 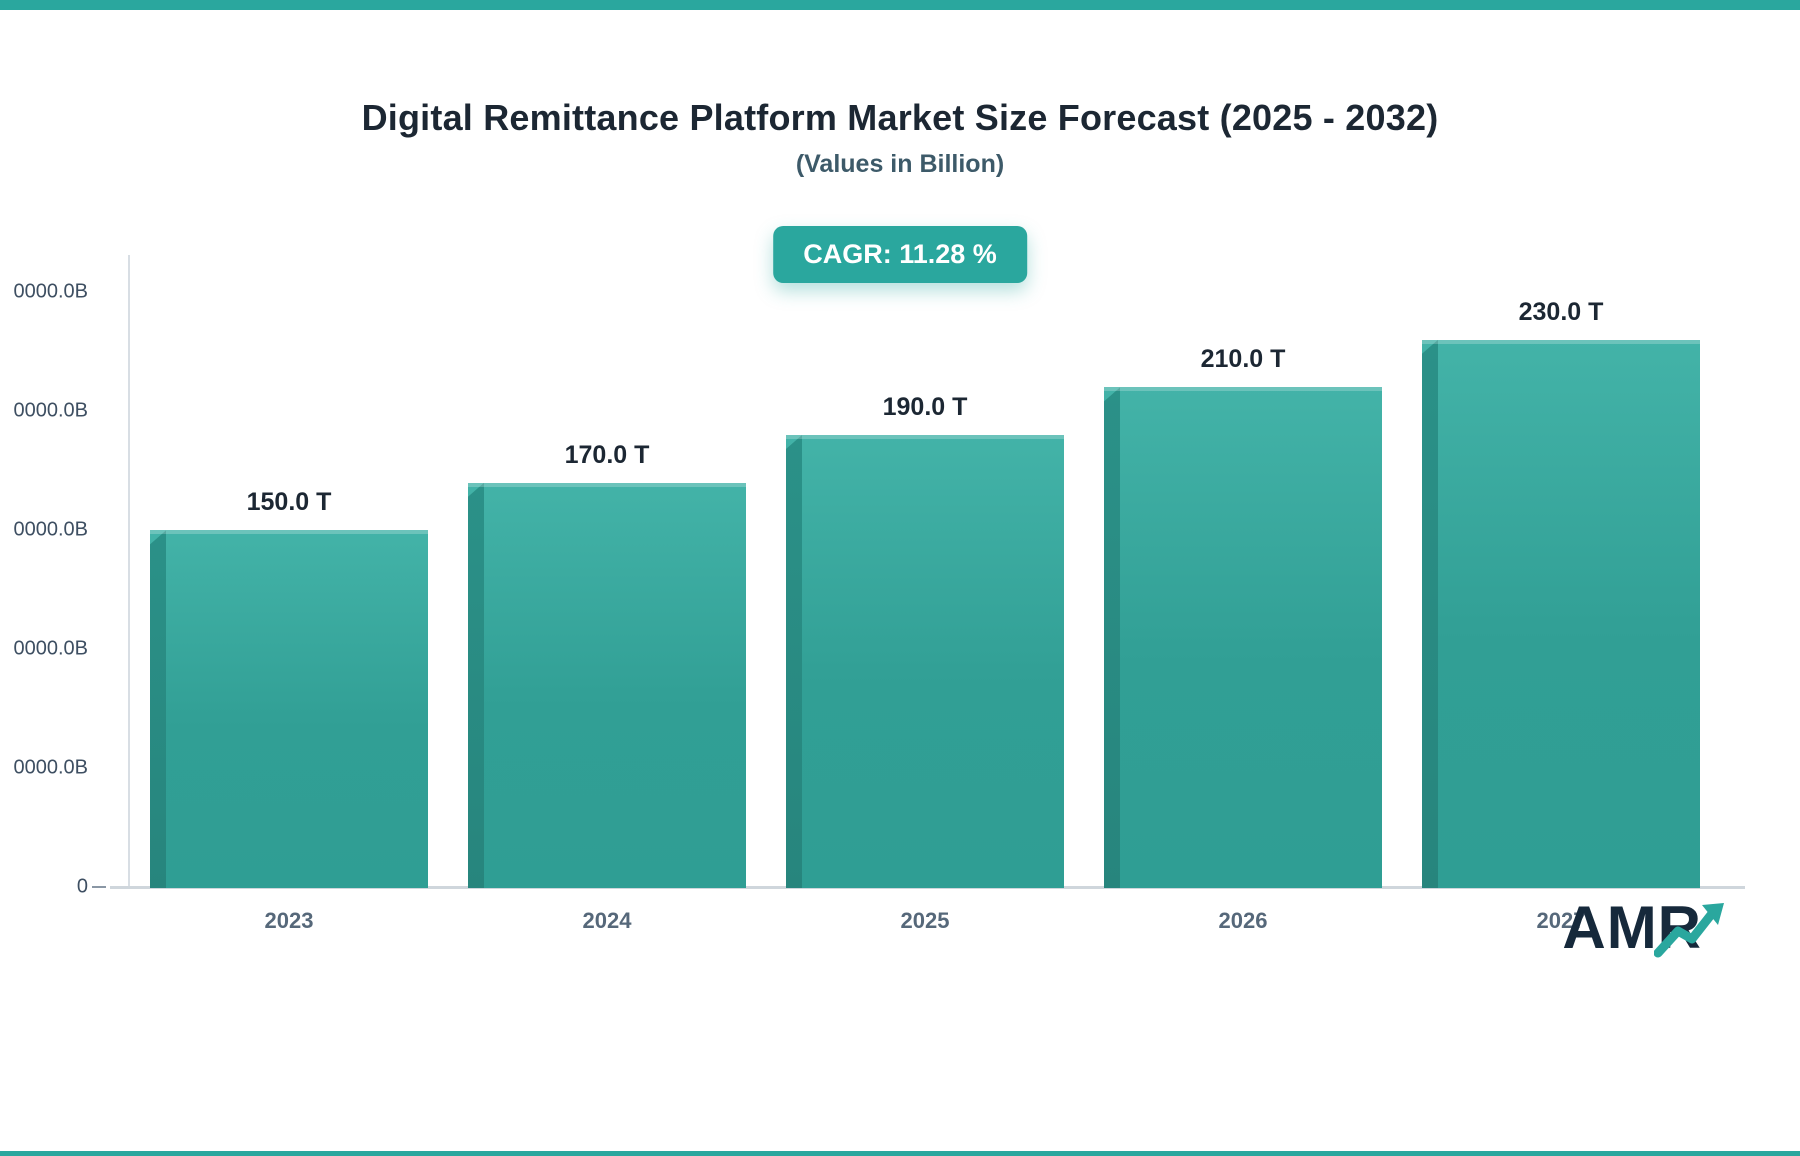 I want to click on bar: 190.0 T, so click(x=925, y=640).